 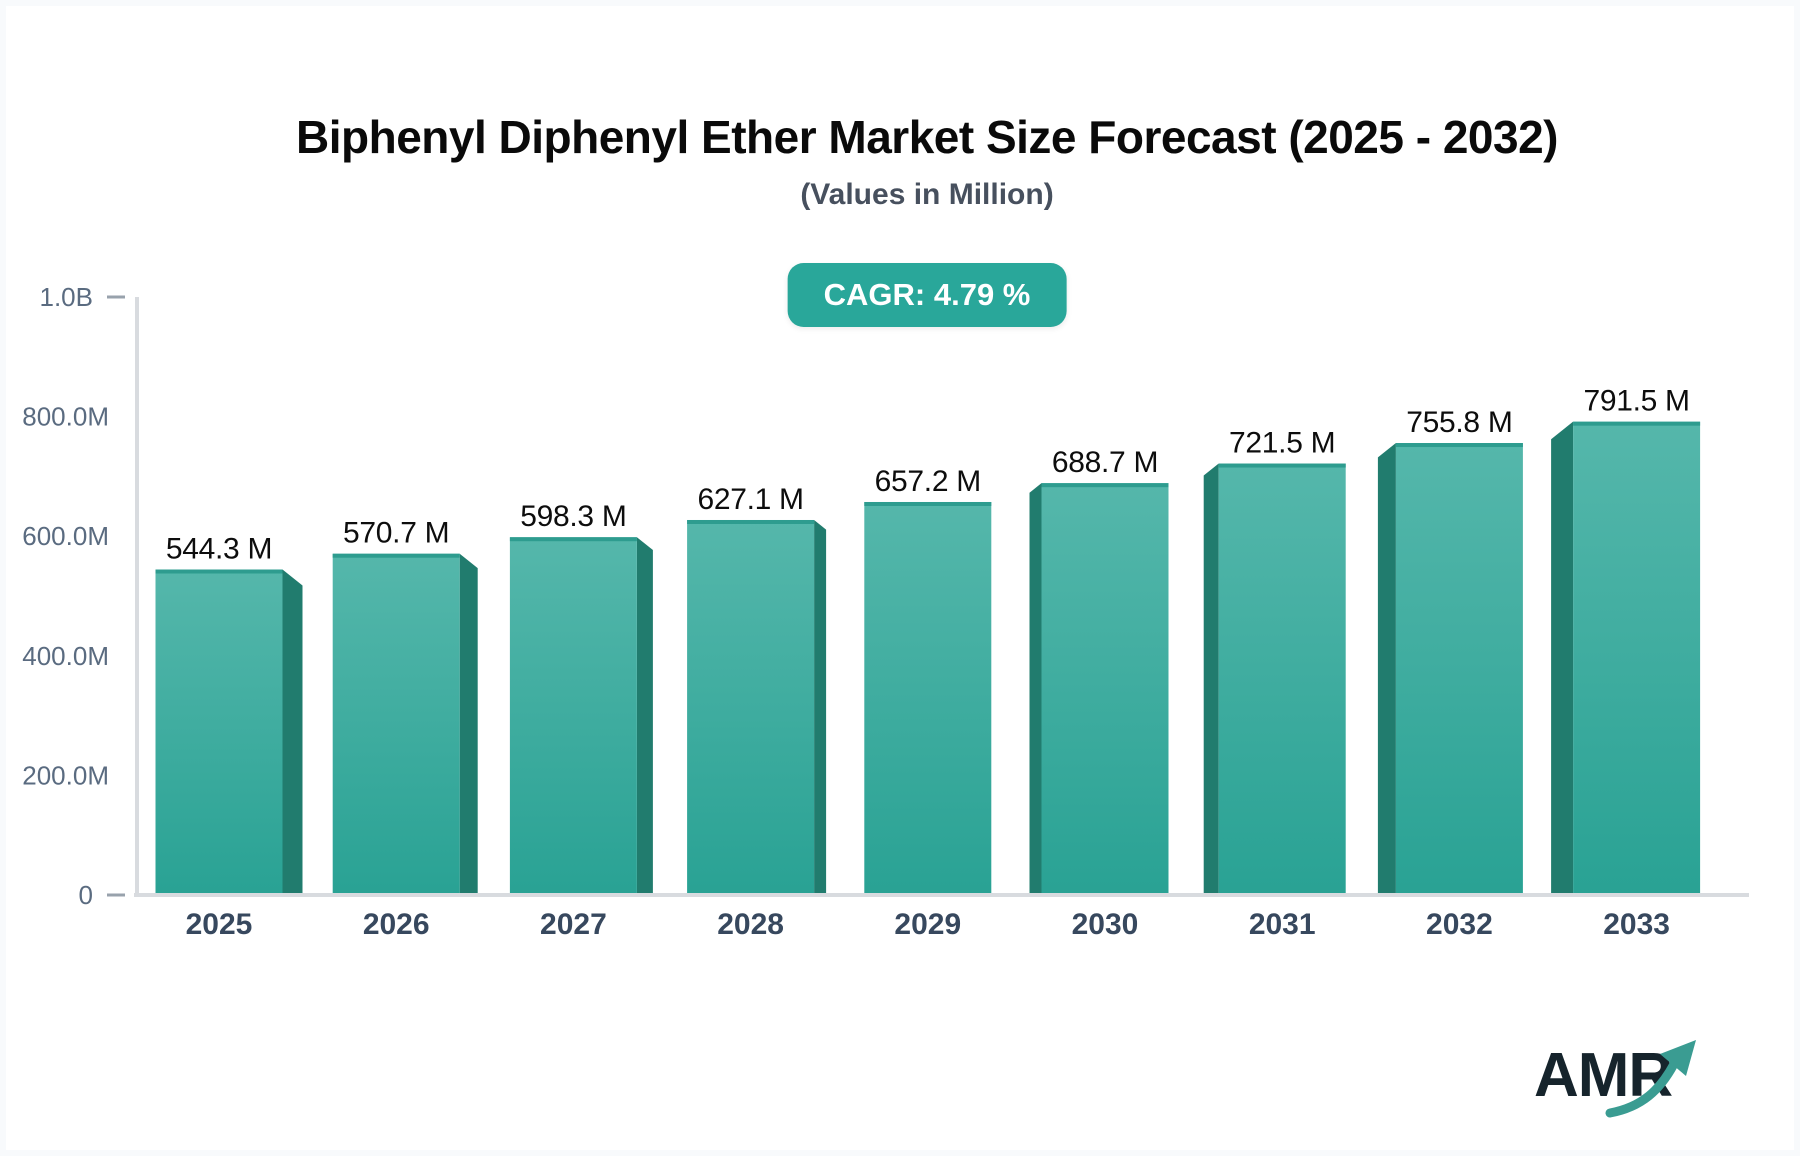 What do you see at coordinates (116, 895) in the screenshot?
I see `x-axis-origin-tick` at bounding box center [116, 895].